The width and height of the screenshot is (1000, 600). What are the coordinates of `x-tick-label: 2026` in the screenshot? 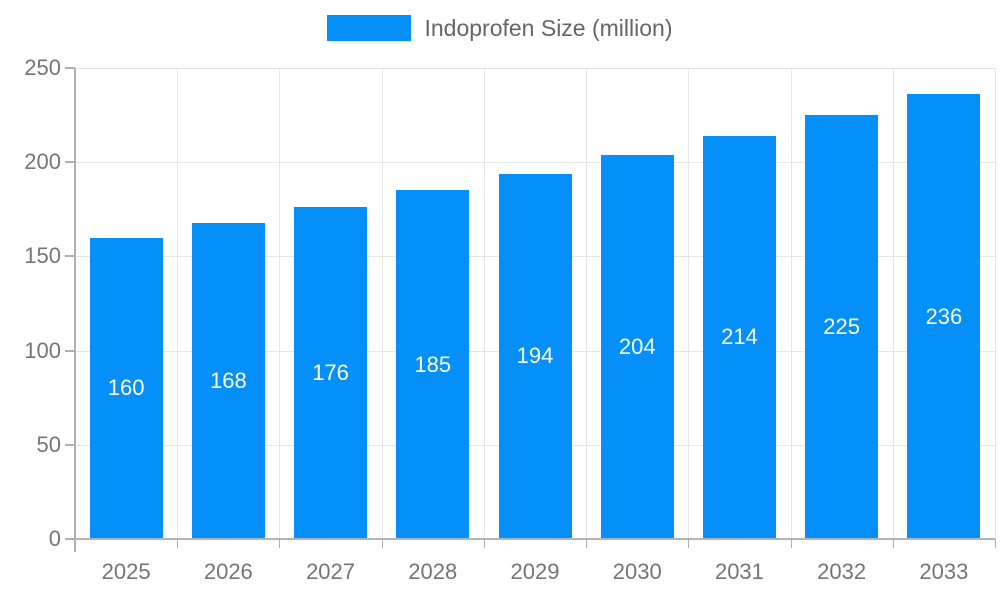 It's located at (228, 571).